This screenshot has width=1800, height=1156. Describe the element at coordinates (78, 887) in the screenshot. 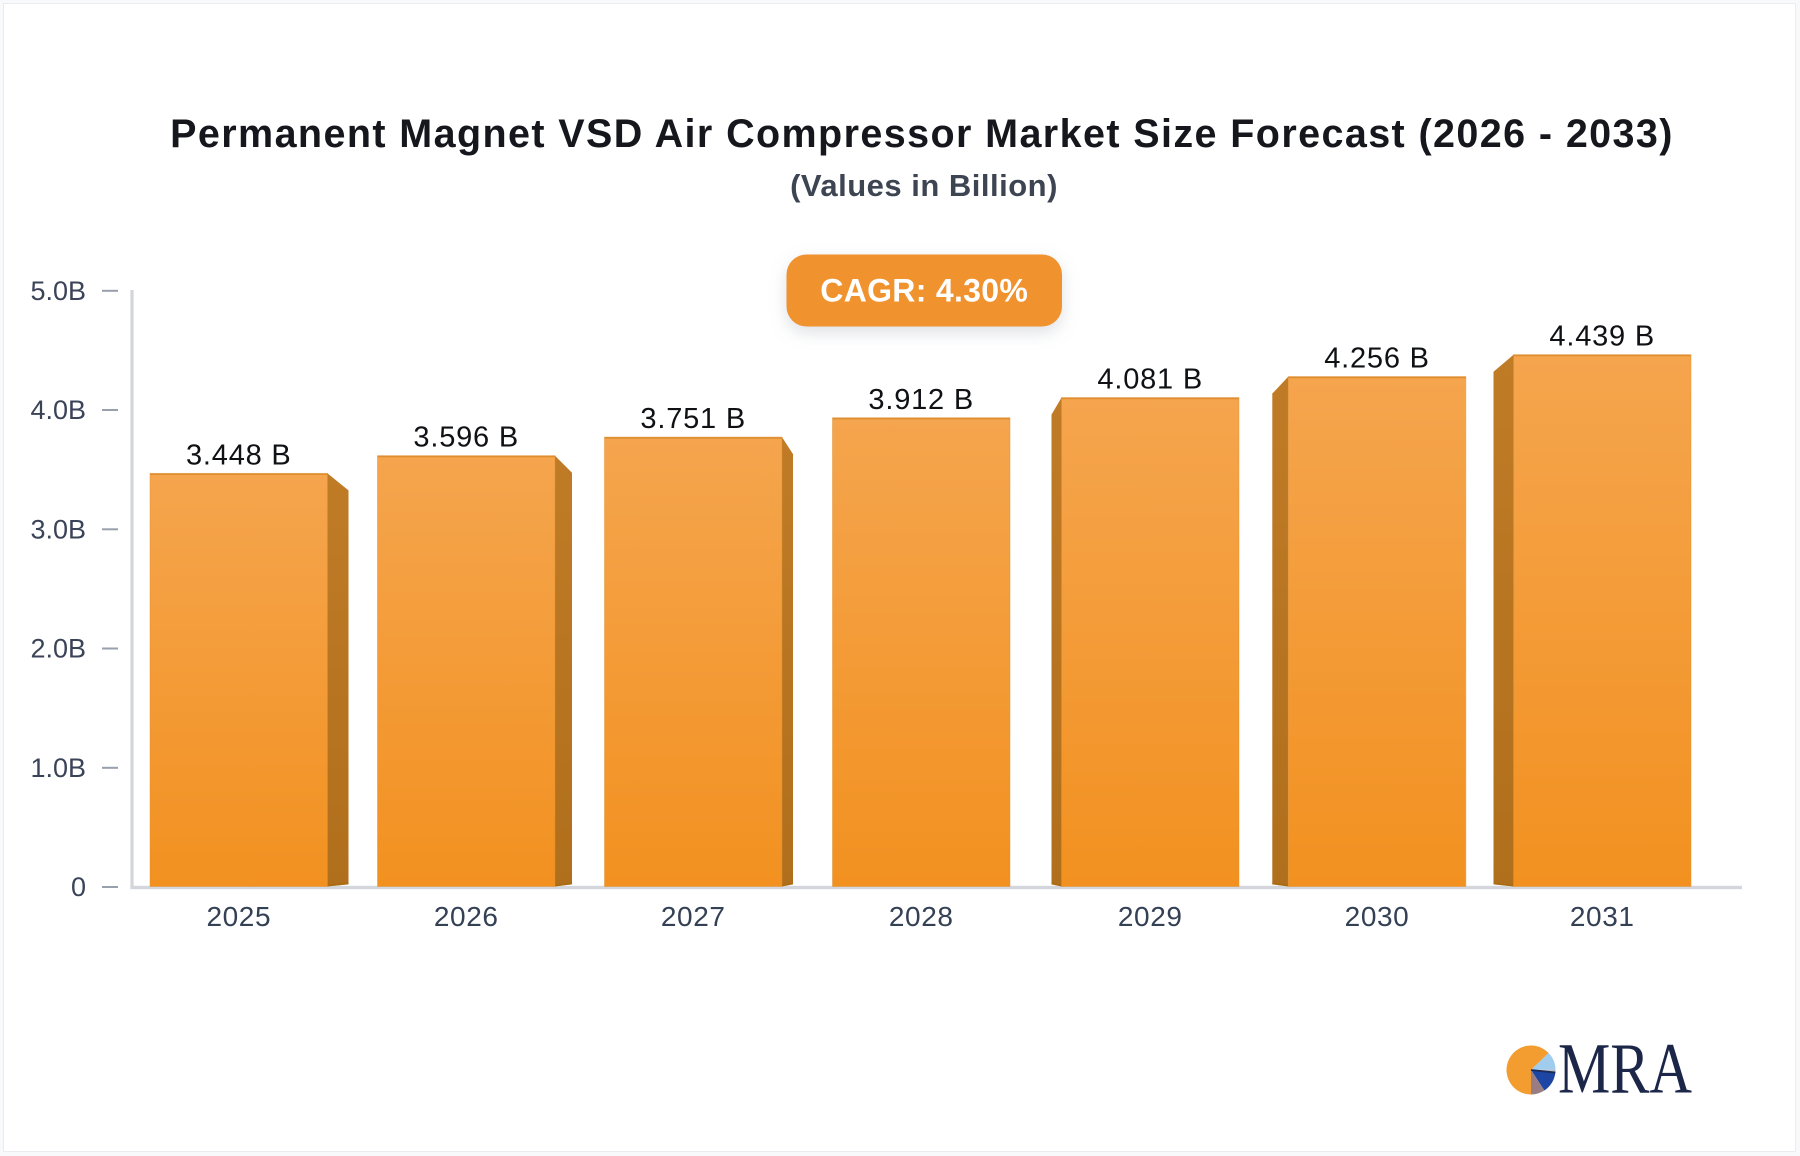

I see `svg-text: 0` at that location.